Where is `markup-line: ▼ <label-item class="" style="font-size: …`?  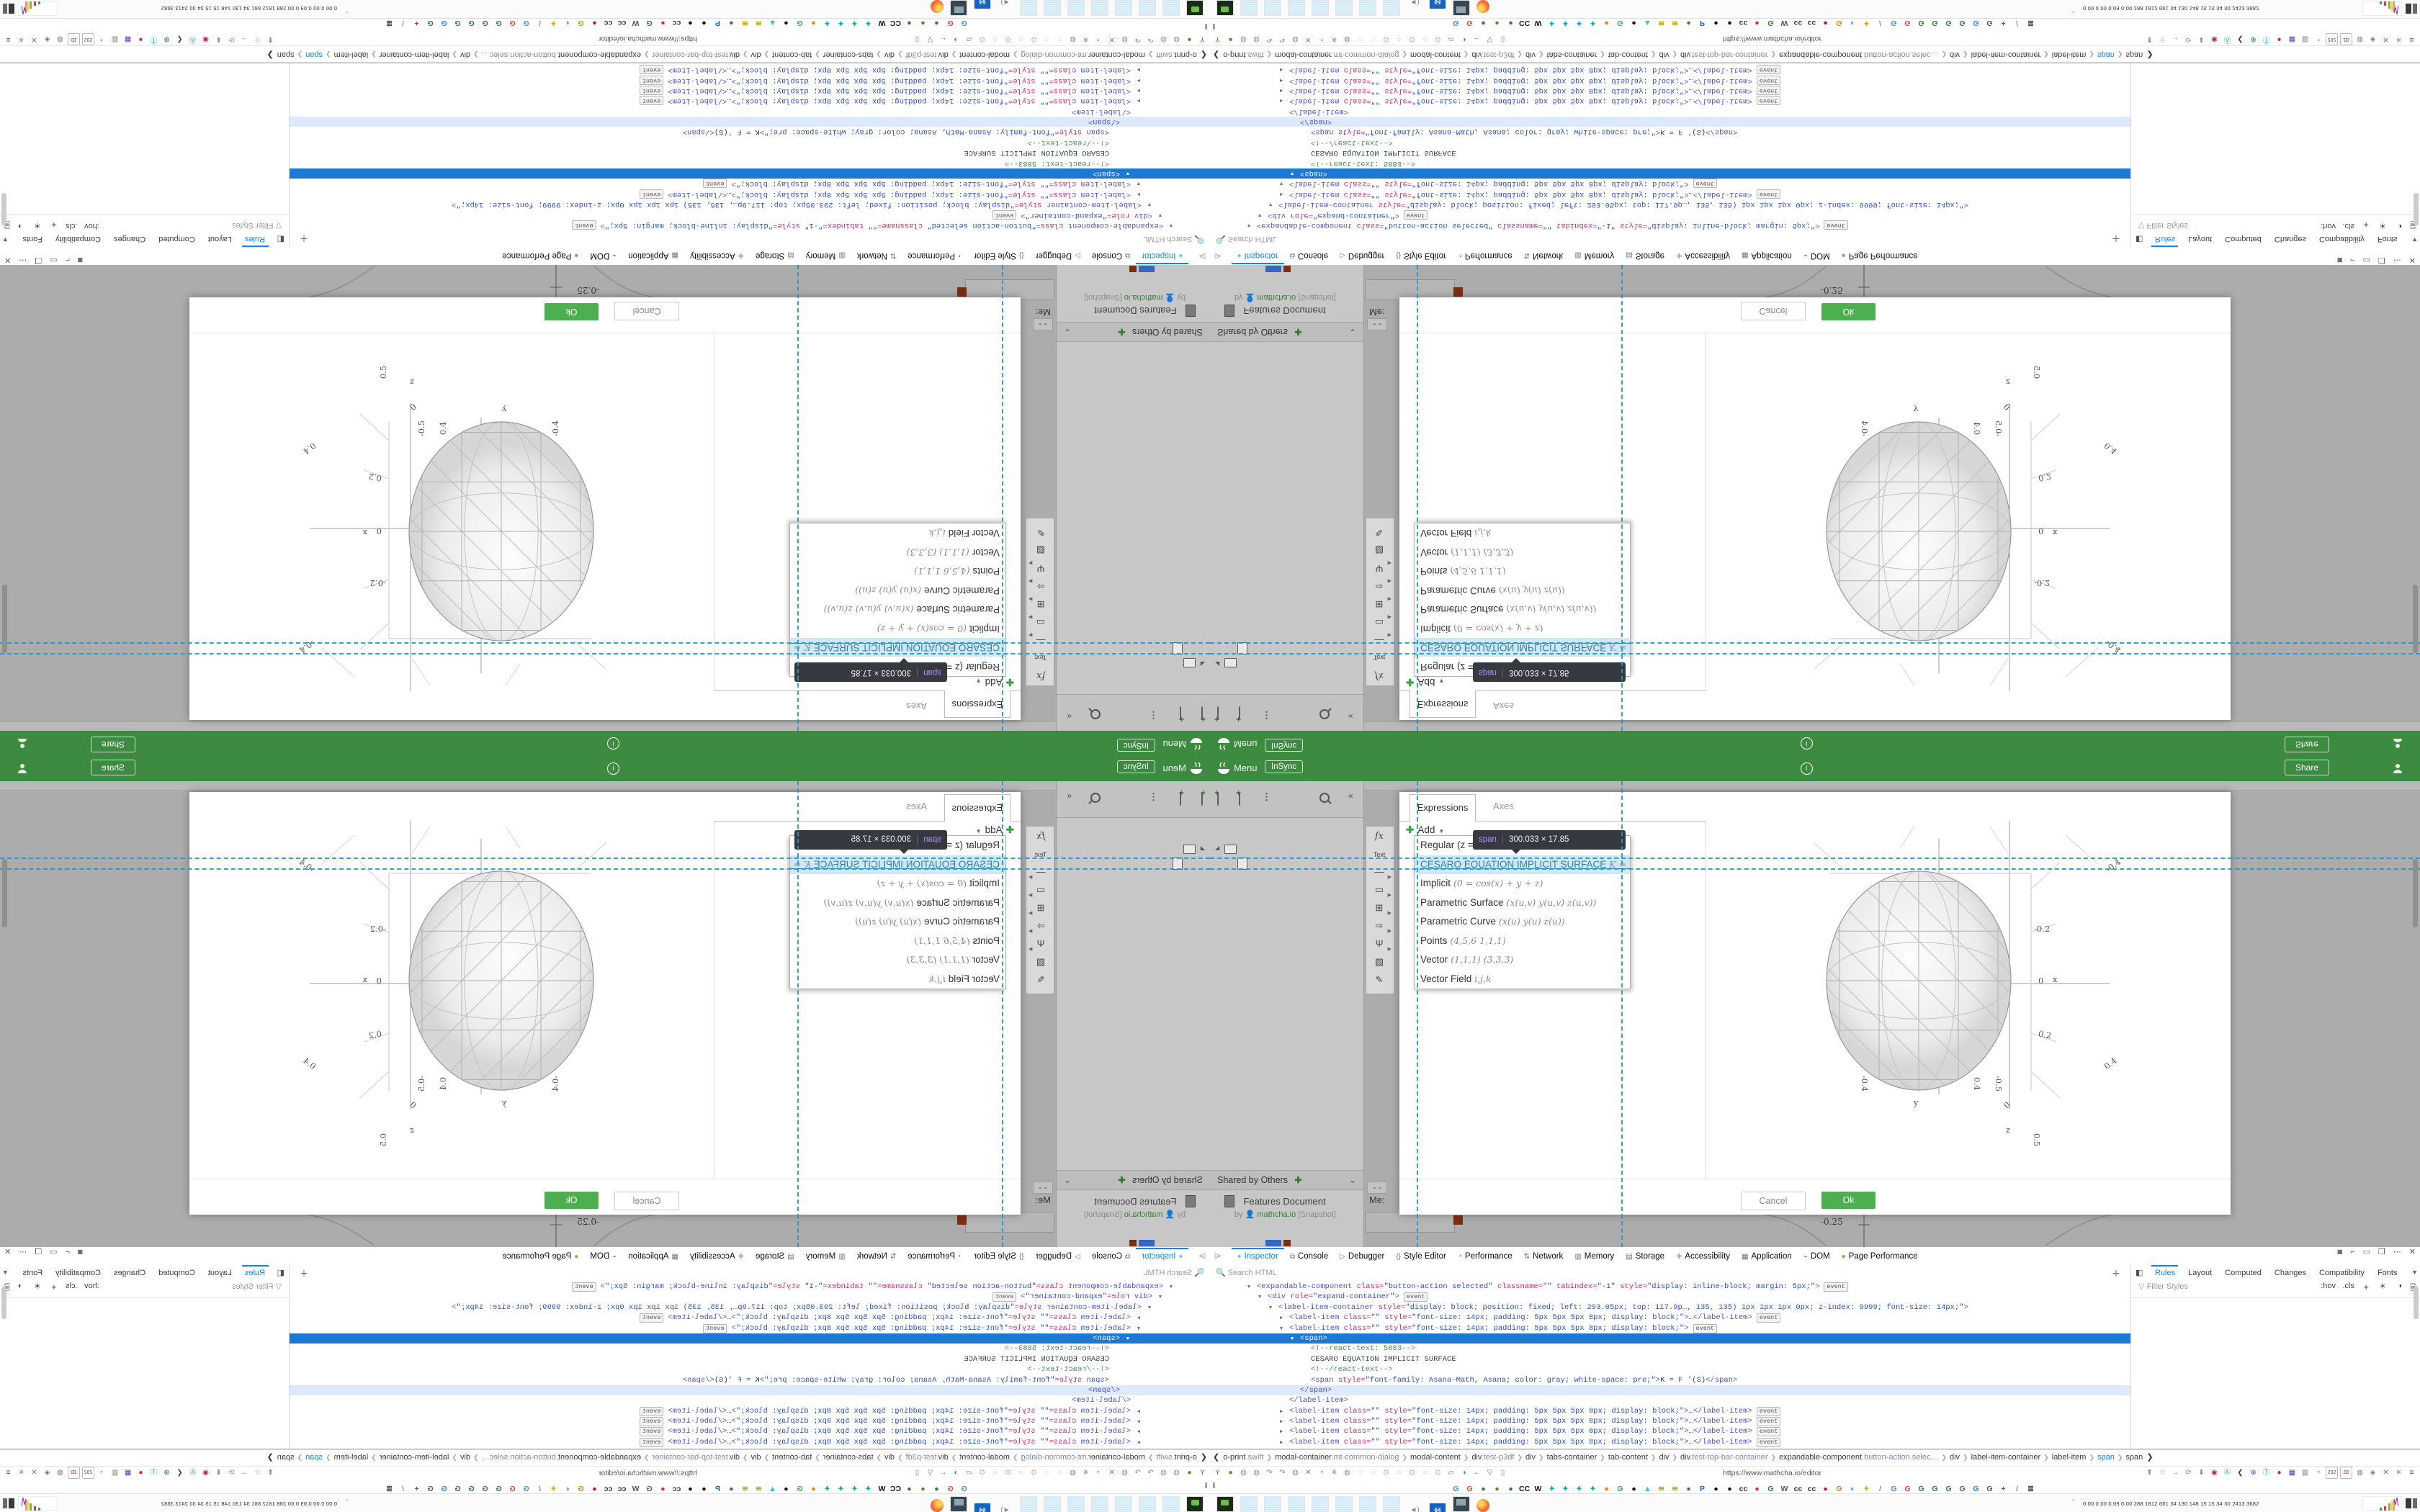 markup-line: ▼ <label-item class="" style="font-size: … is located at coordinates (750, 1328).